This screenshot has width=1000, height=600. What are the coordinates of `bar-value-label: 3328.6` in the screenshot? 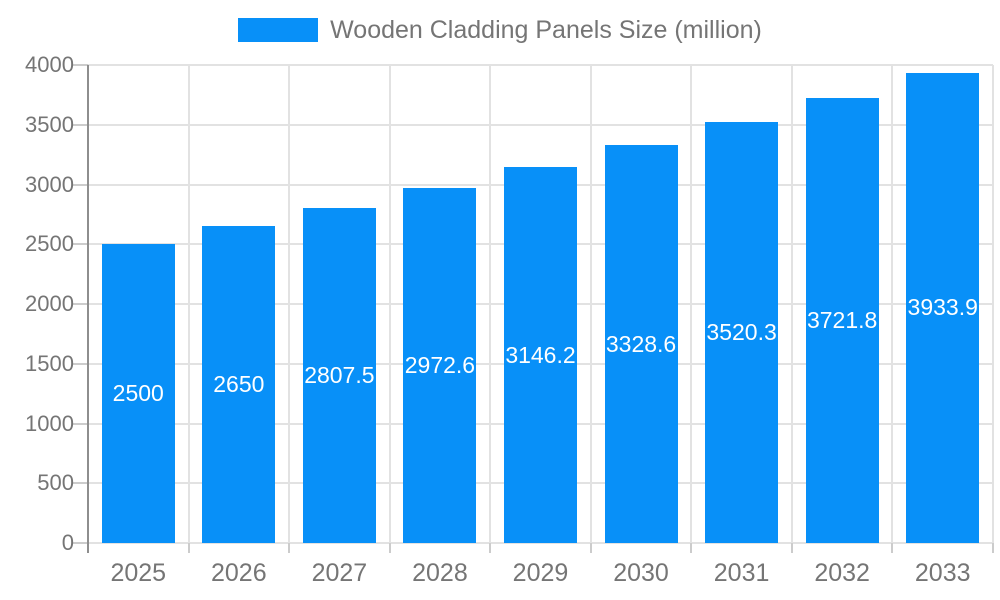 It's located at (641, 343).